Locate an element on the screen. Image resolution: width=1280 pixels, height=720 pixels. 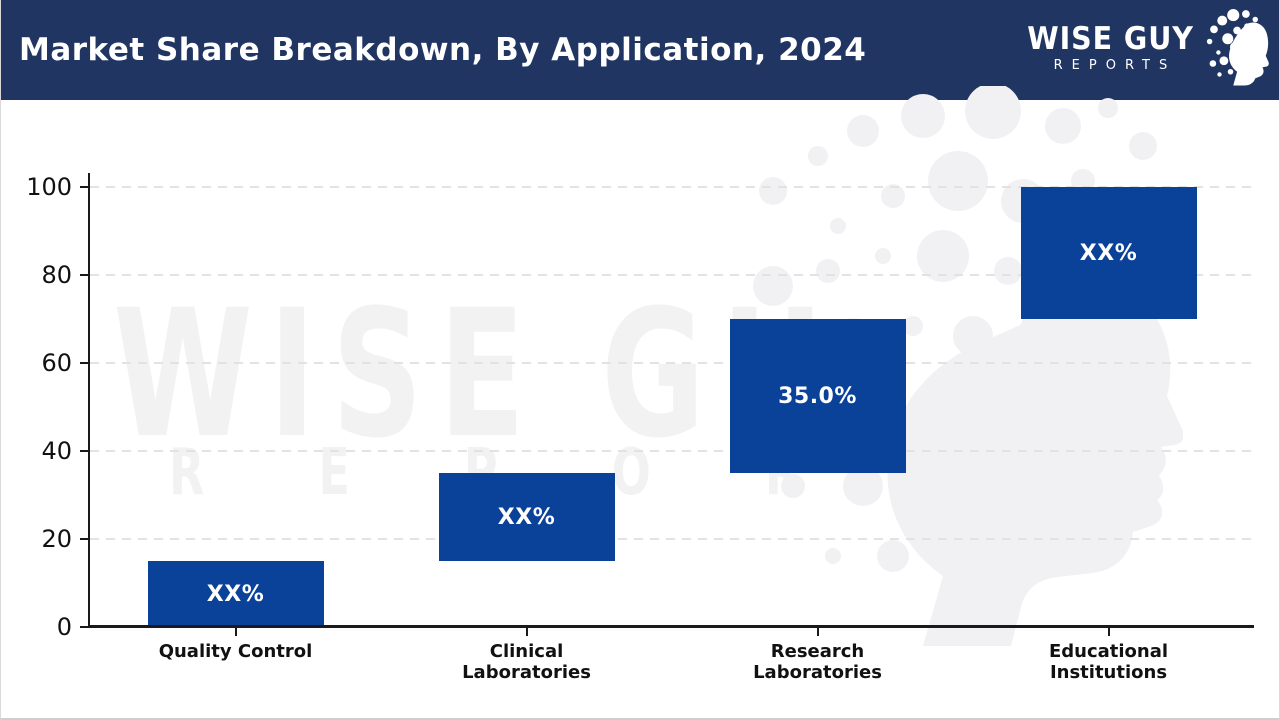
bar-label-educational-institutions: XX% is located at coordinates (1108, 253).